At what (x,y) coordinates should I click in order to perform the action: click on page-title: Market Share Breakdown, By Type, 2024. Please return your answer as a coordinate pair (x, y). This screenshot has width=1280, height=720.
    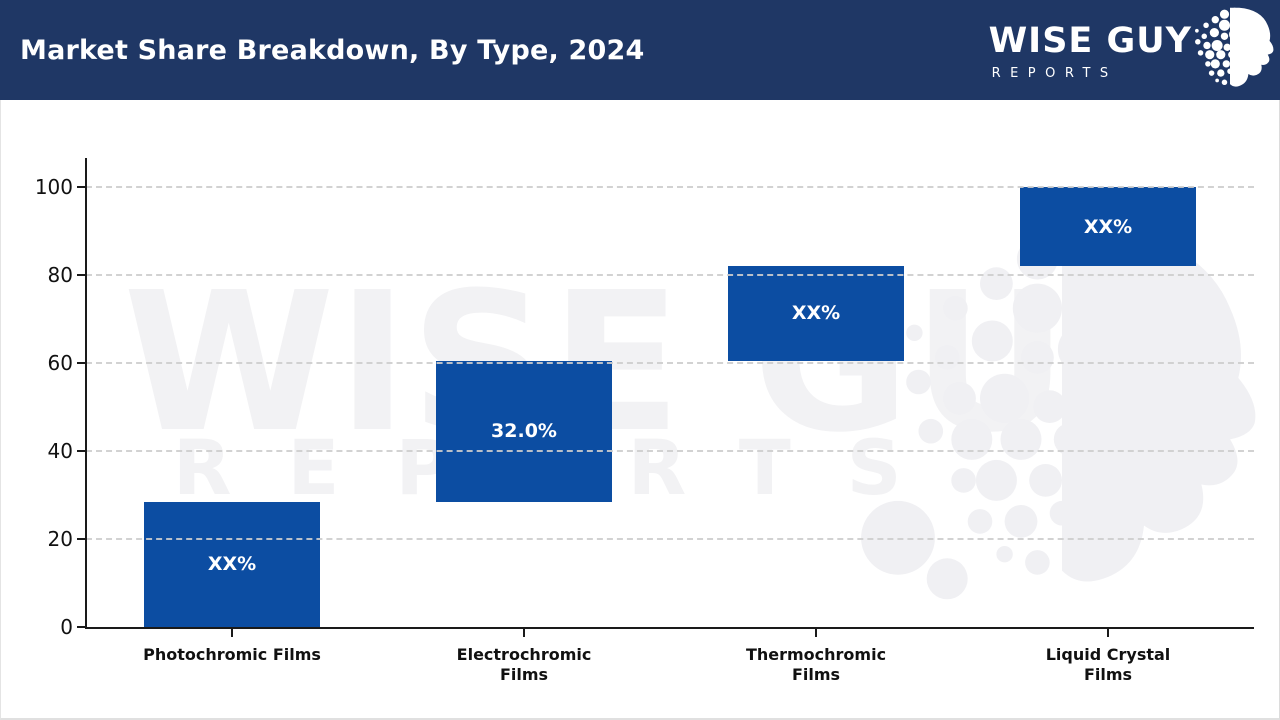
    Looking at the image, I should click on (332, 50).